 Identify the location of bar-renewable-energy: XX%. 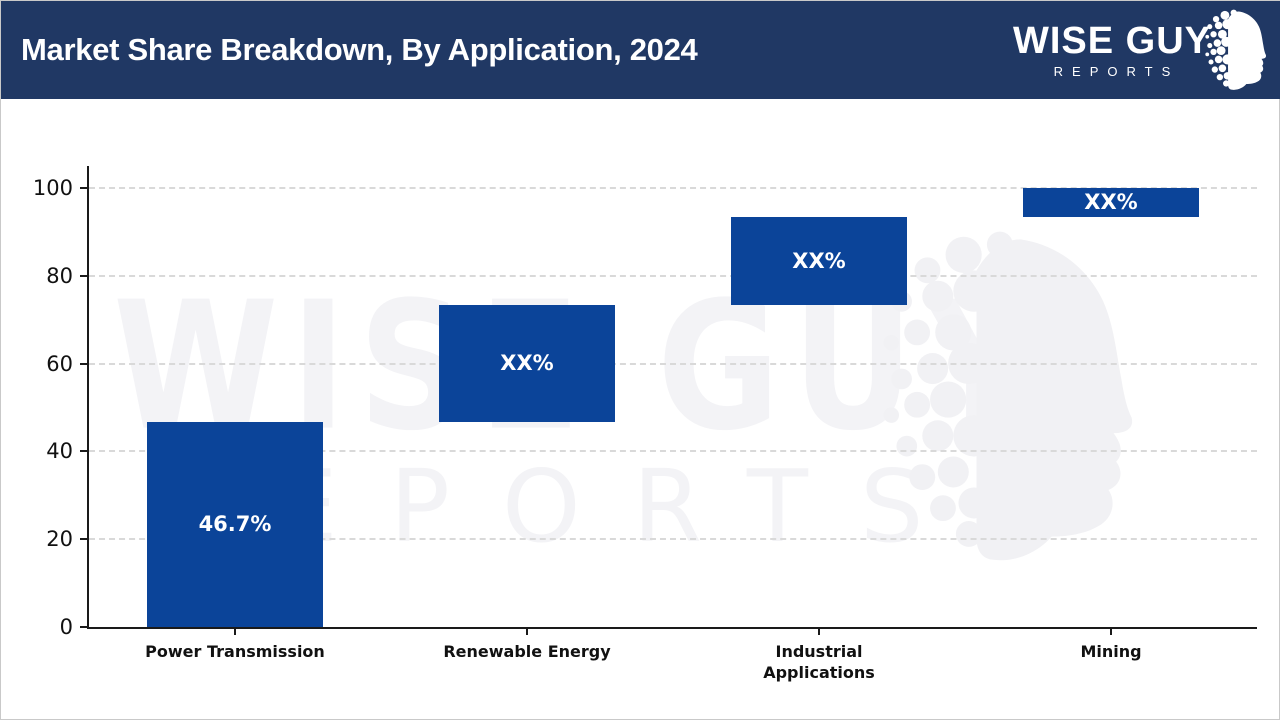
(527, 363).